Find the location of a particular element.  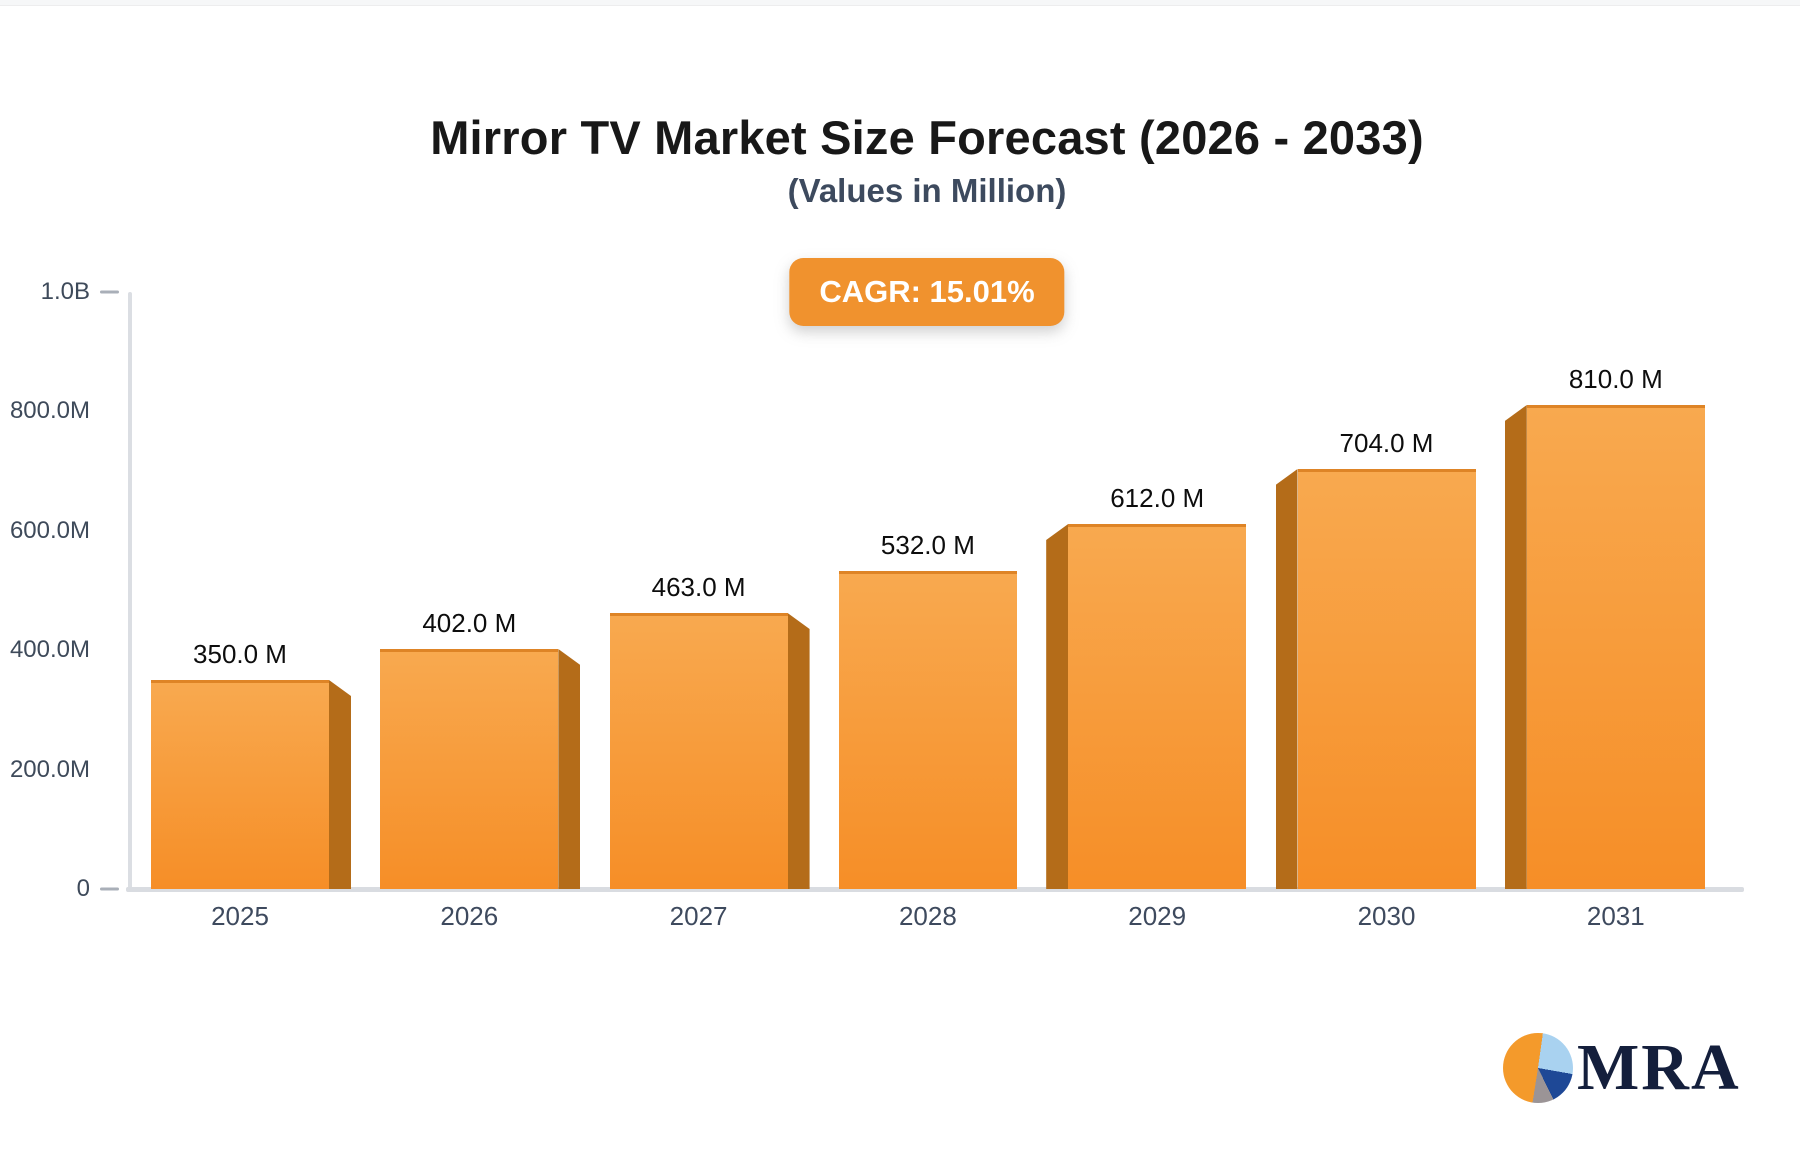

x-axis-label-2029: 2029 is located at coordinates (1157, 916).